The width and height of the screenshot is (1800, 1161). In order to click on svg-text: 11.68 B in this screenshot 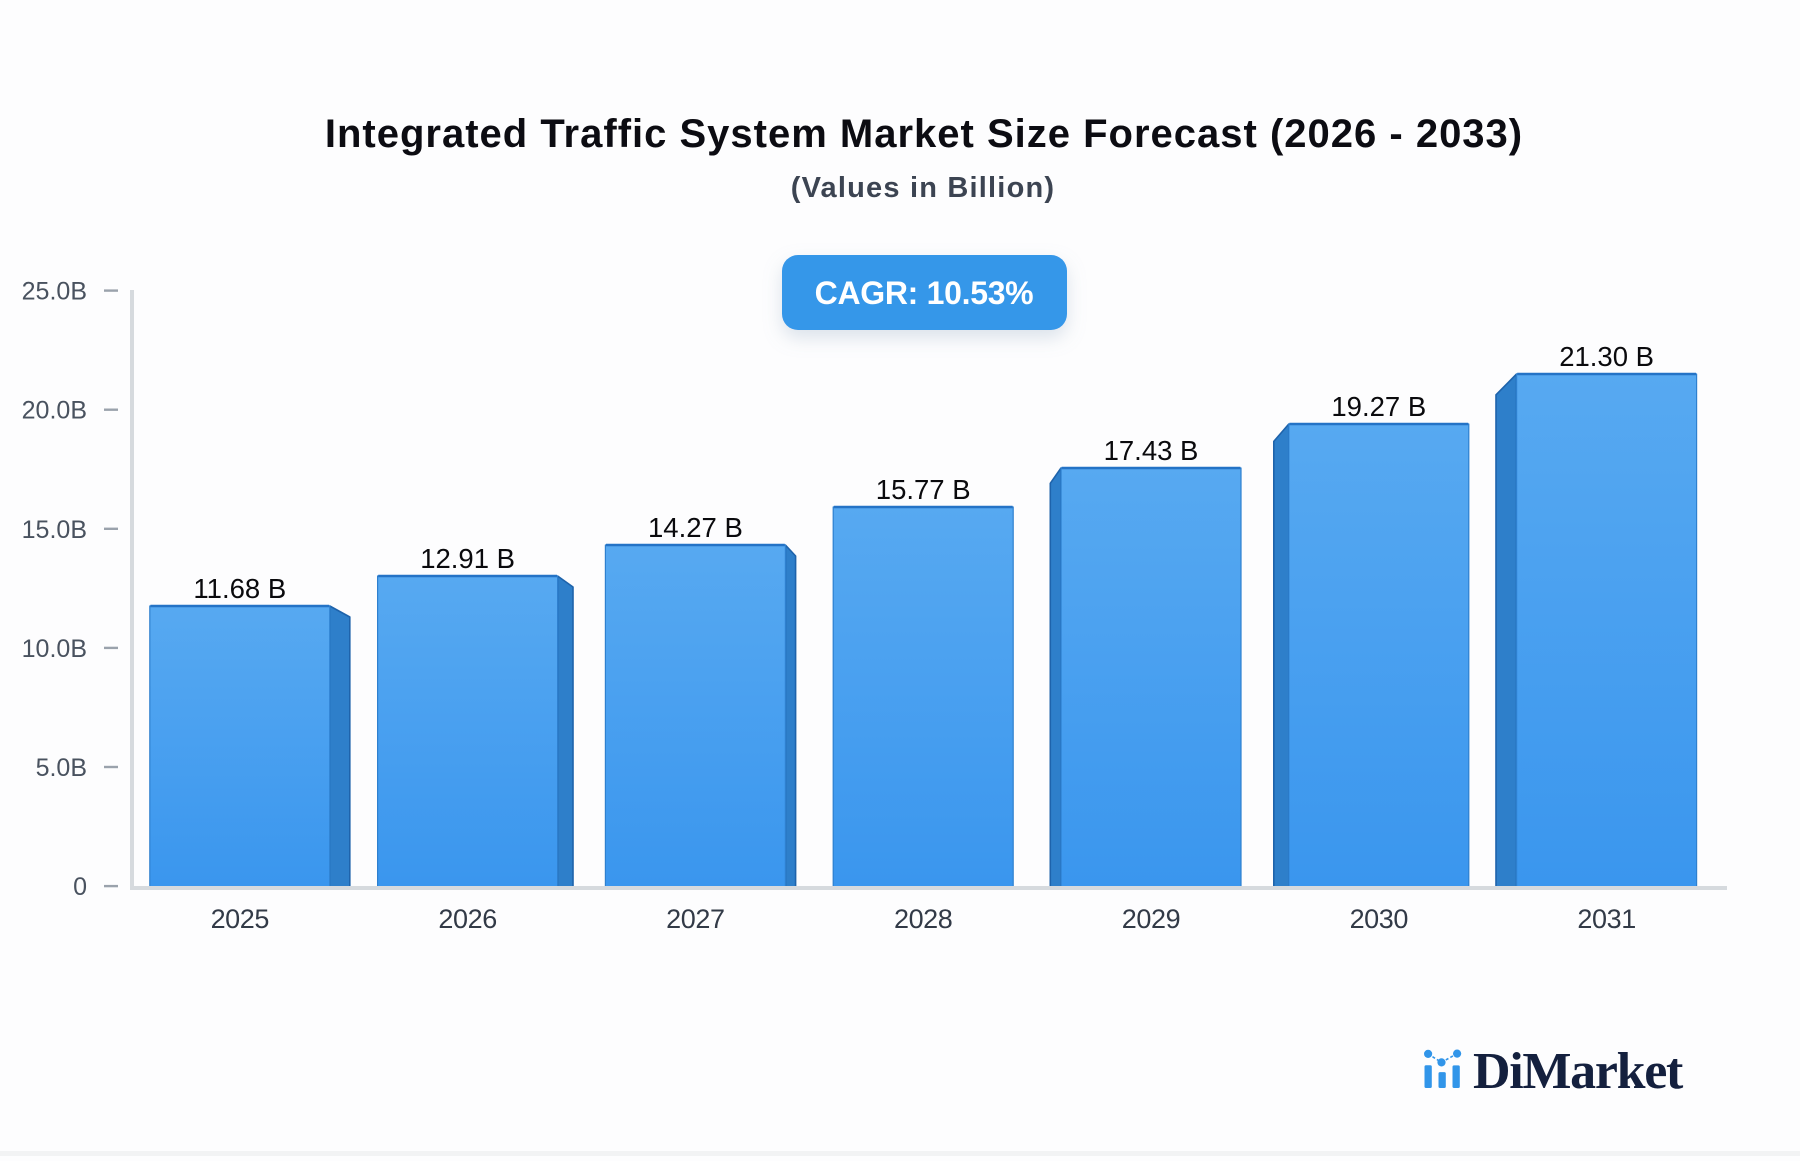, I will do `click(239, 588)`.